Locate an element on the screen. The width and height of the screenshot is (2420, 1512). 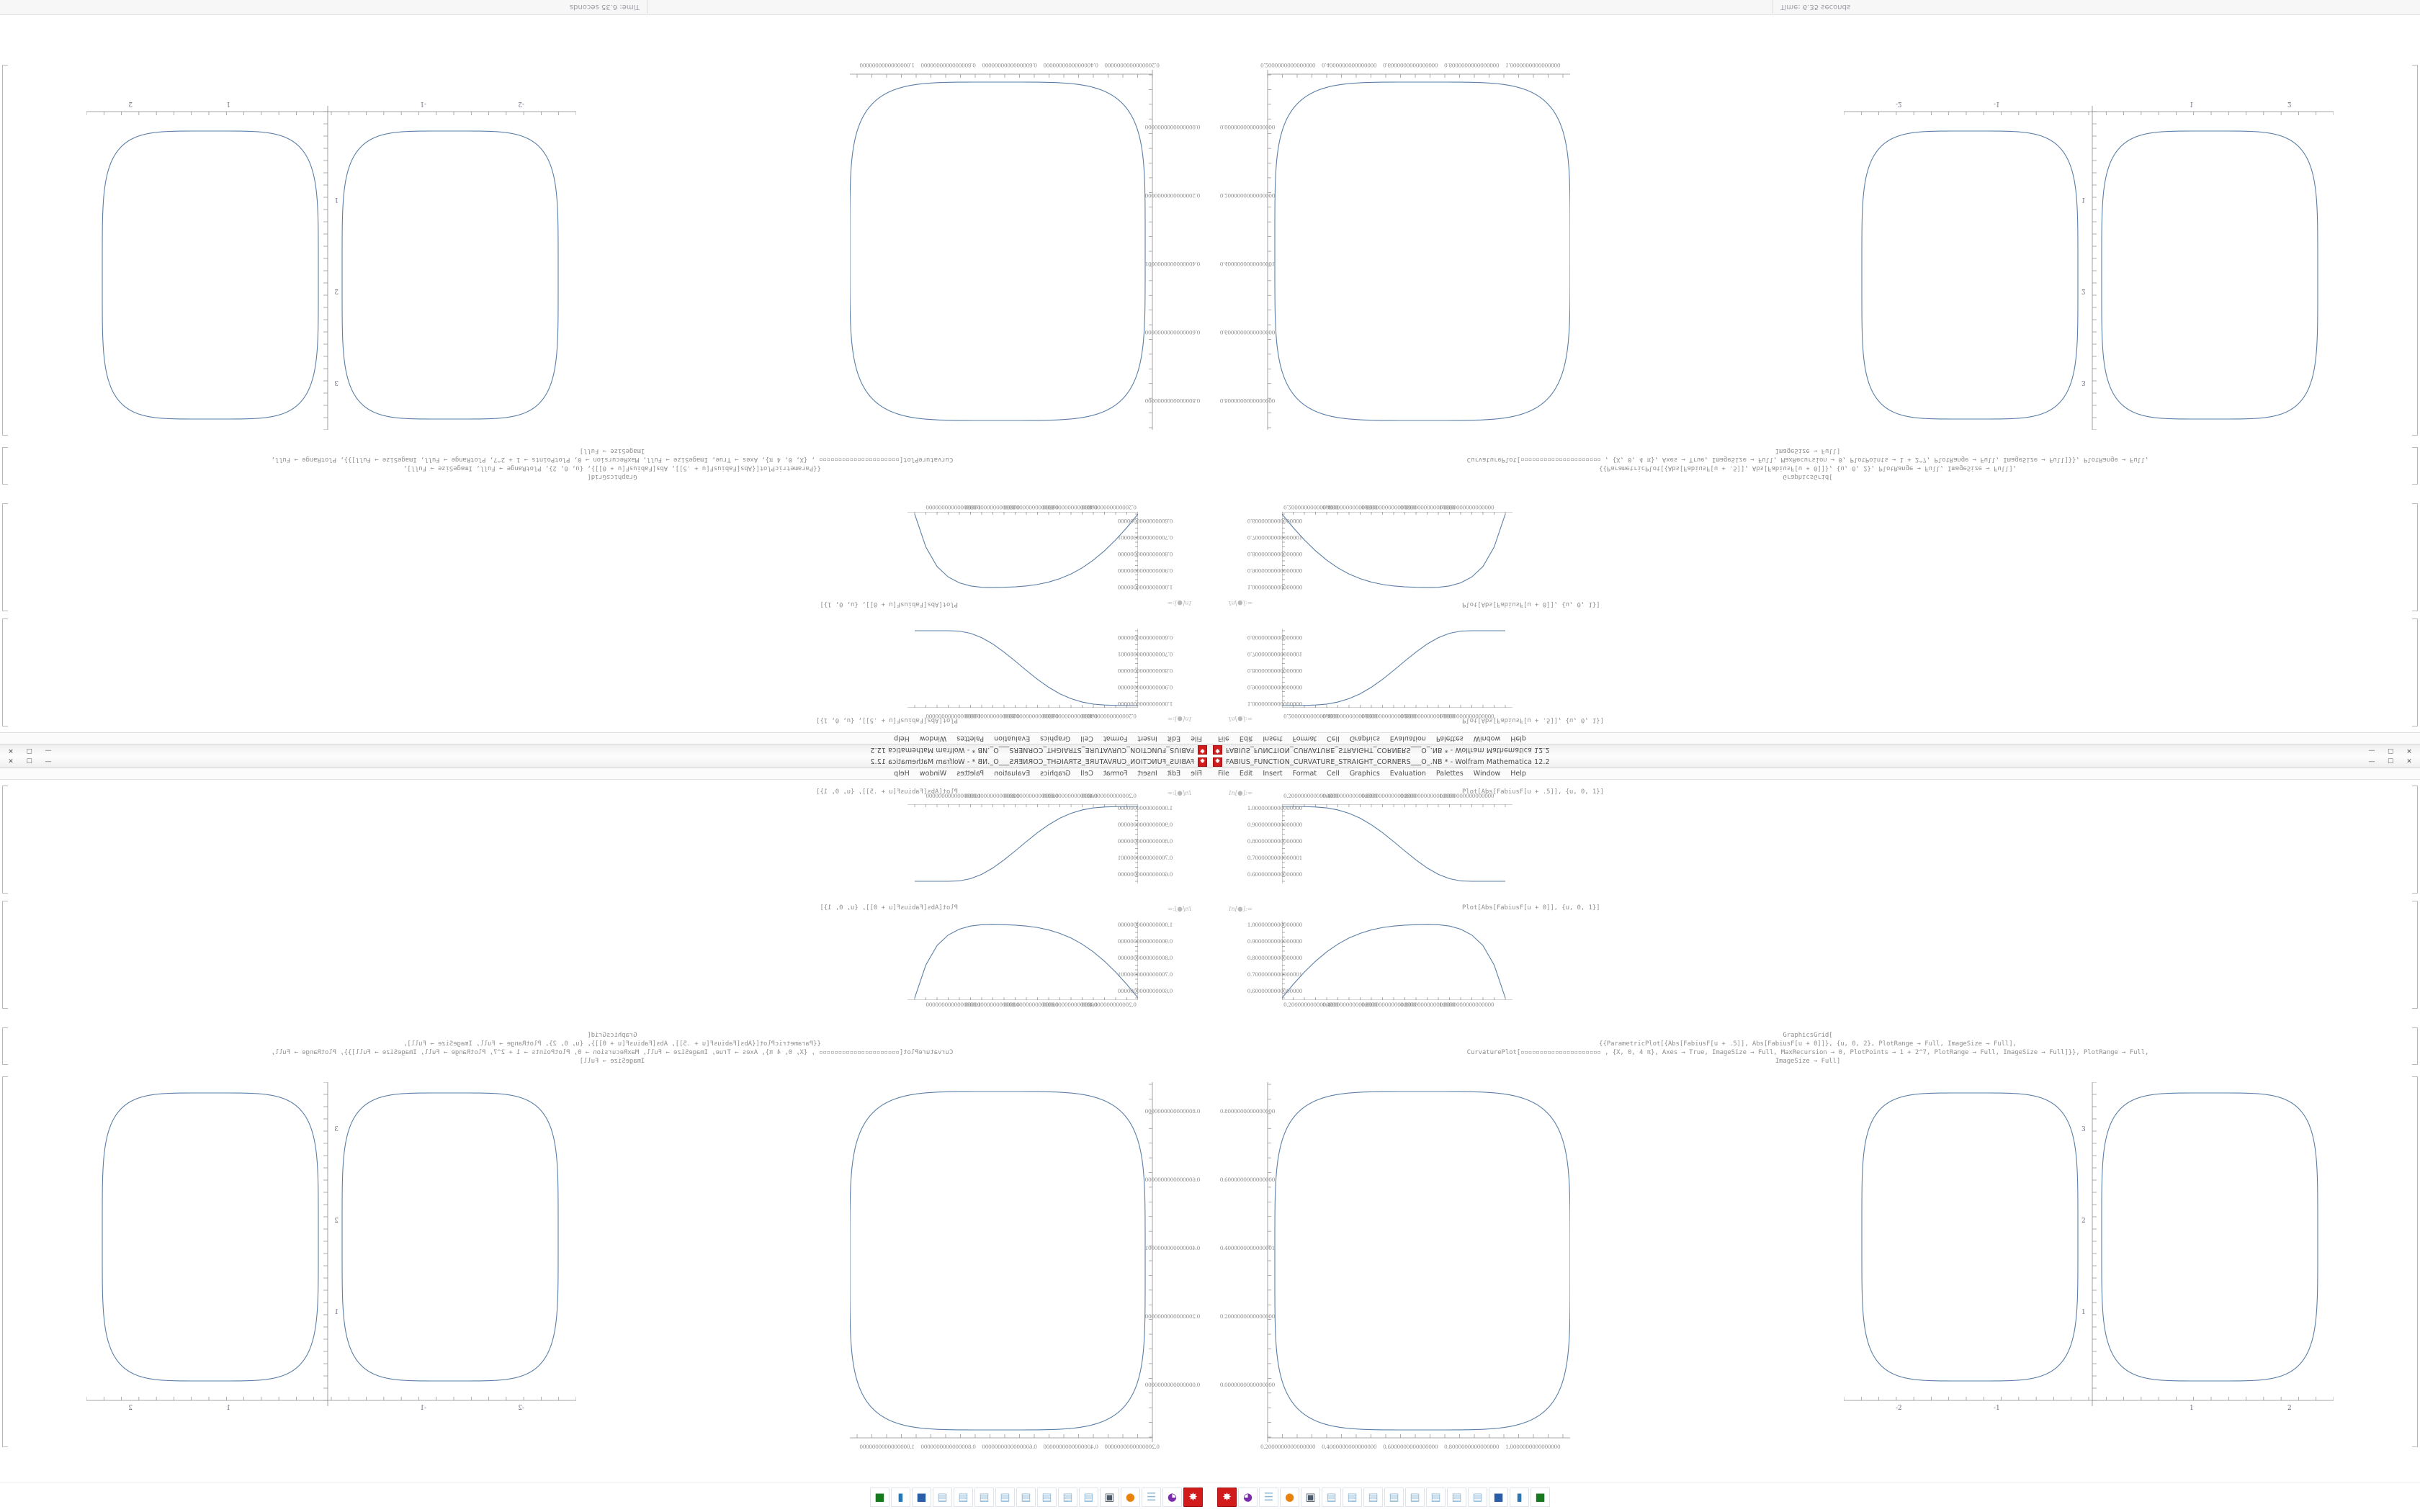
notebook-icon-7: ▤ is located at coordinates (1456, 1497).